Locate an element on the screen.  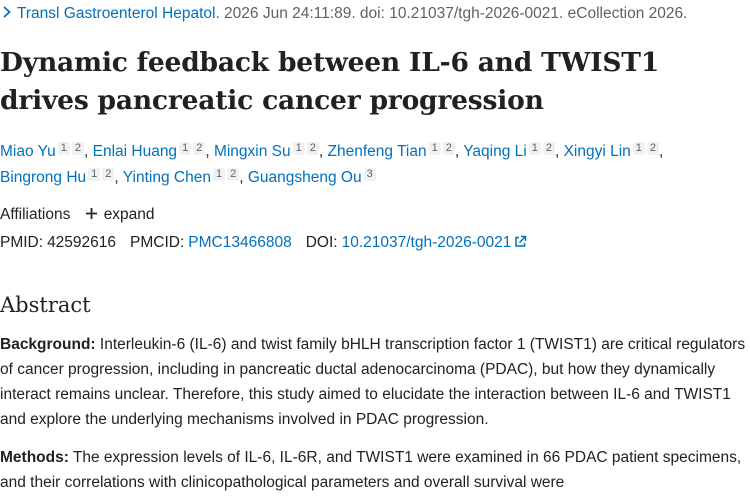
author-item: Enlai Huang 1 2, is located at coordinates (151, 151).